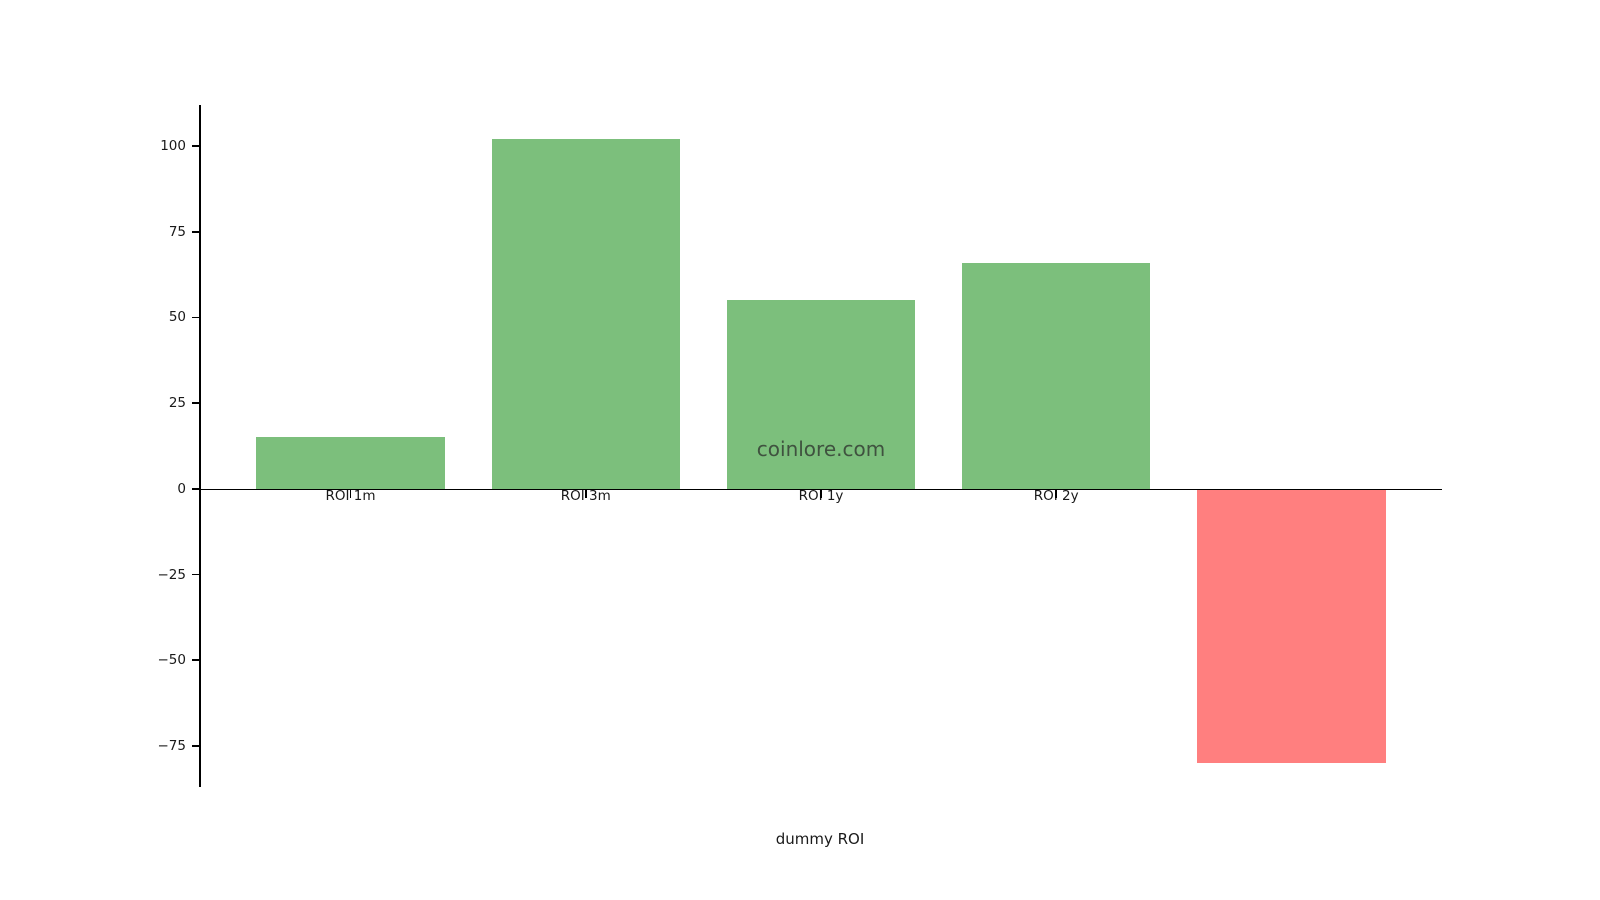 This screenshot has width=1600, height=900. I want to click on y-tick-label: 50, so click(177, 317).